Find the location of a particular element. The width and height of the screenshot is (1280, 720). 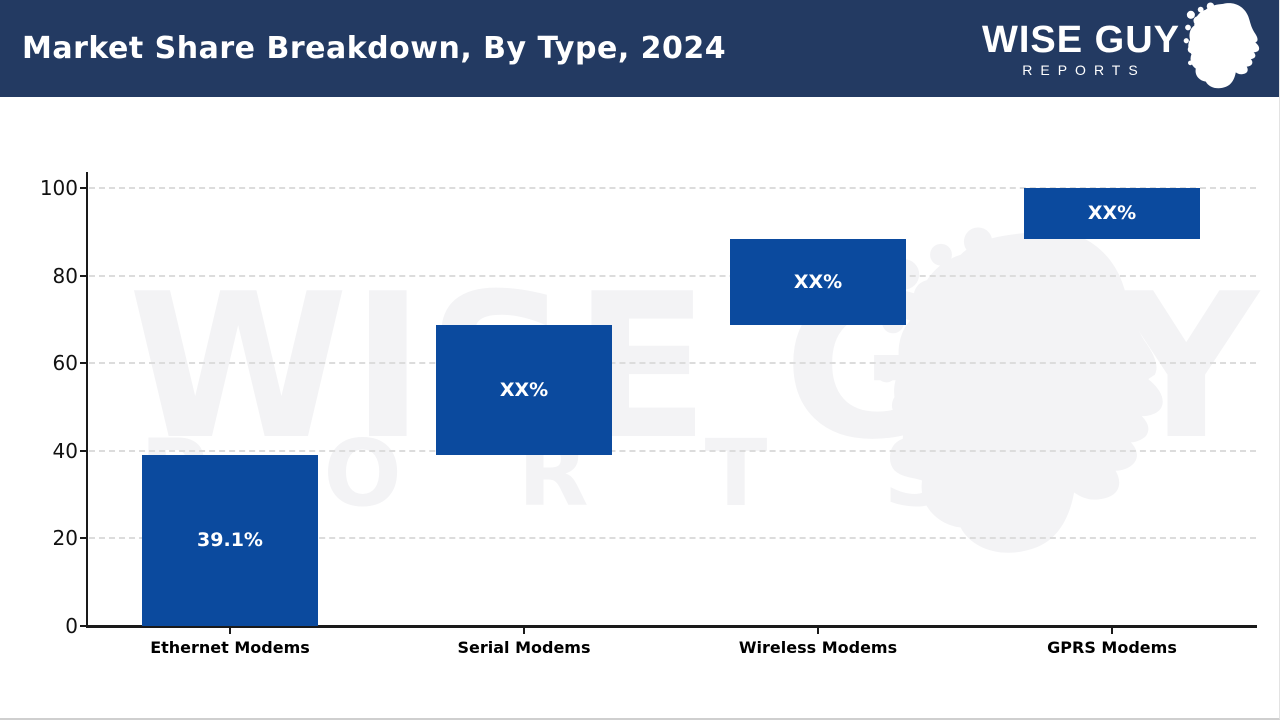

bar-gprs-modems: XX% is located at coordinates (1112, 213).